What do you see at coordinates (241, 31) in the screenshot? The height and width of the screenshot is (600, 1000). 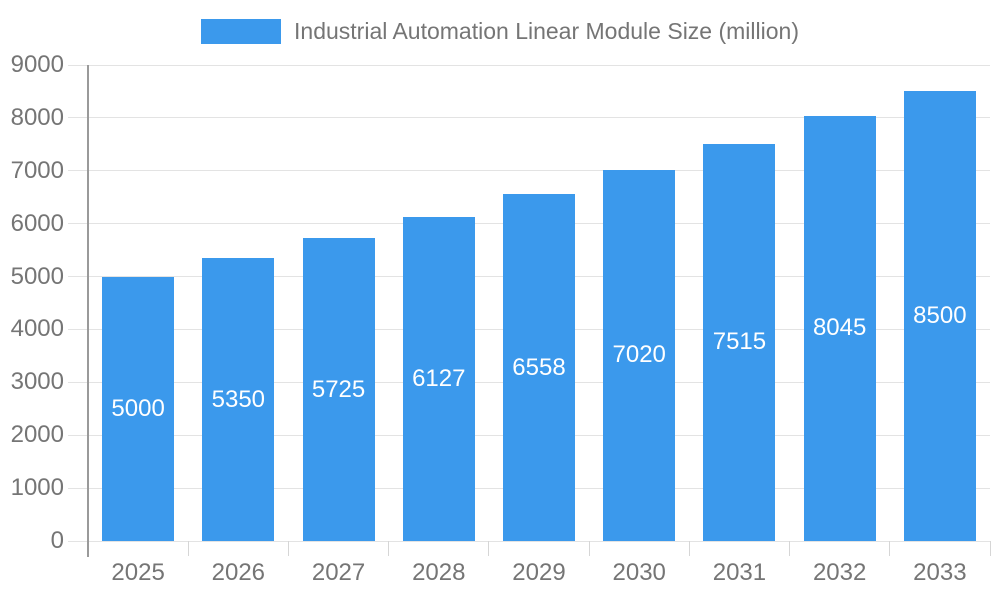 I see `legend-swatch` at bounding box center [241, 31].